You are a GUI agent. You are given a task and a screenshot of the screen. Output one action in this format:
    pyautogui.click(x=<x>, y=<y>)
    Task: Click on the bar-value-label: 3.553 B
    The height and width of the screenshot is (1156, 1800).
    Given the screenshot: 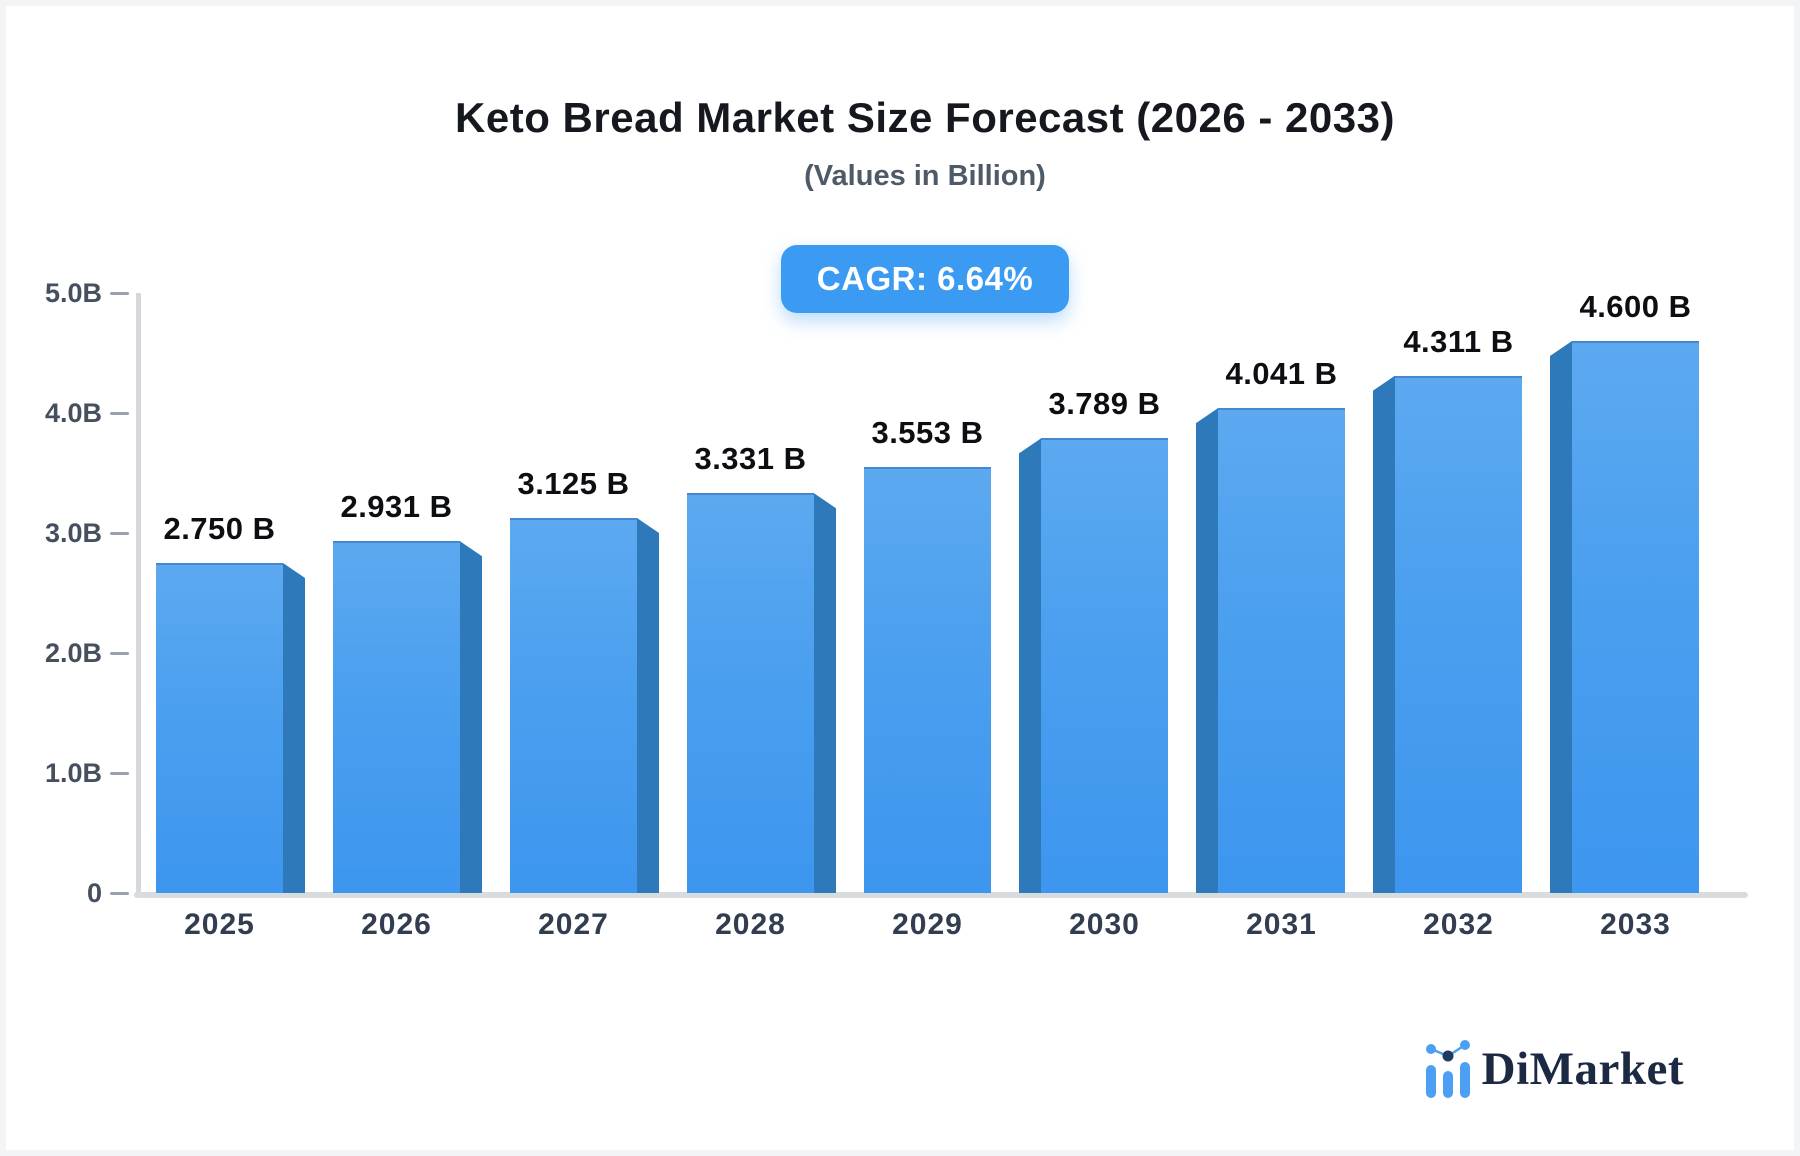 What is the action you would take?
    pyautogui.click(x=927, y=432)
    